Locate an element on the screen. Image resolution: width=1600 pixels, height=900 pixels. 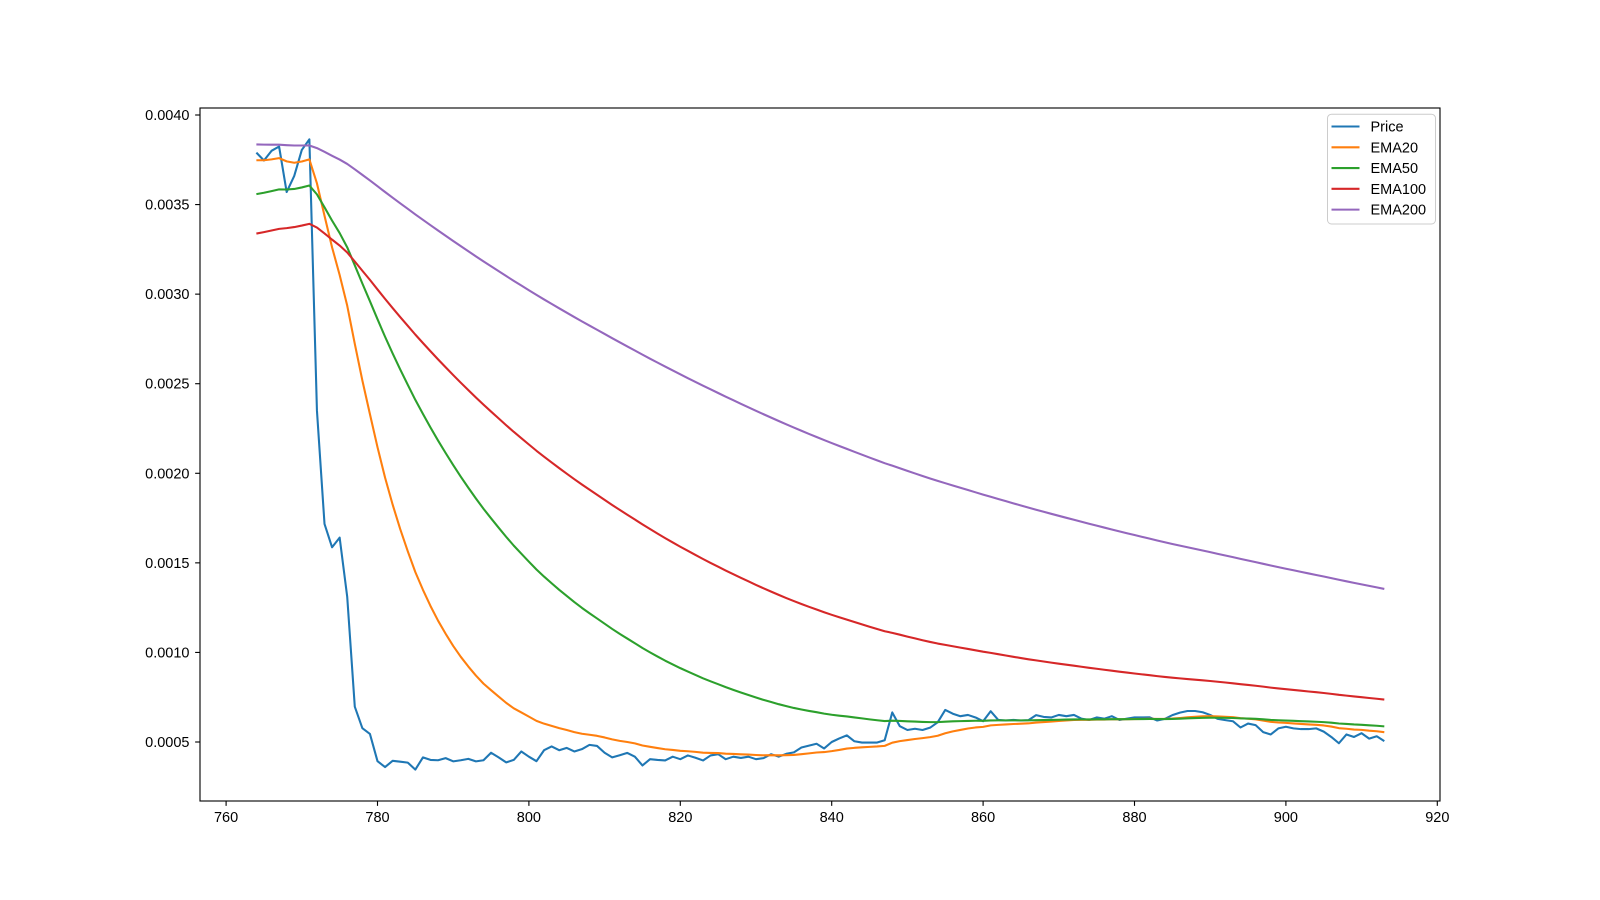
svg-text: EMA200 is located at coordinates (1399, 211).